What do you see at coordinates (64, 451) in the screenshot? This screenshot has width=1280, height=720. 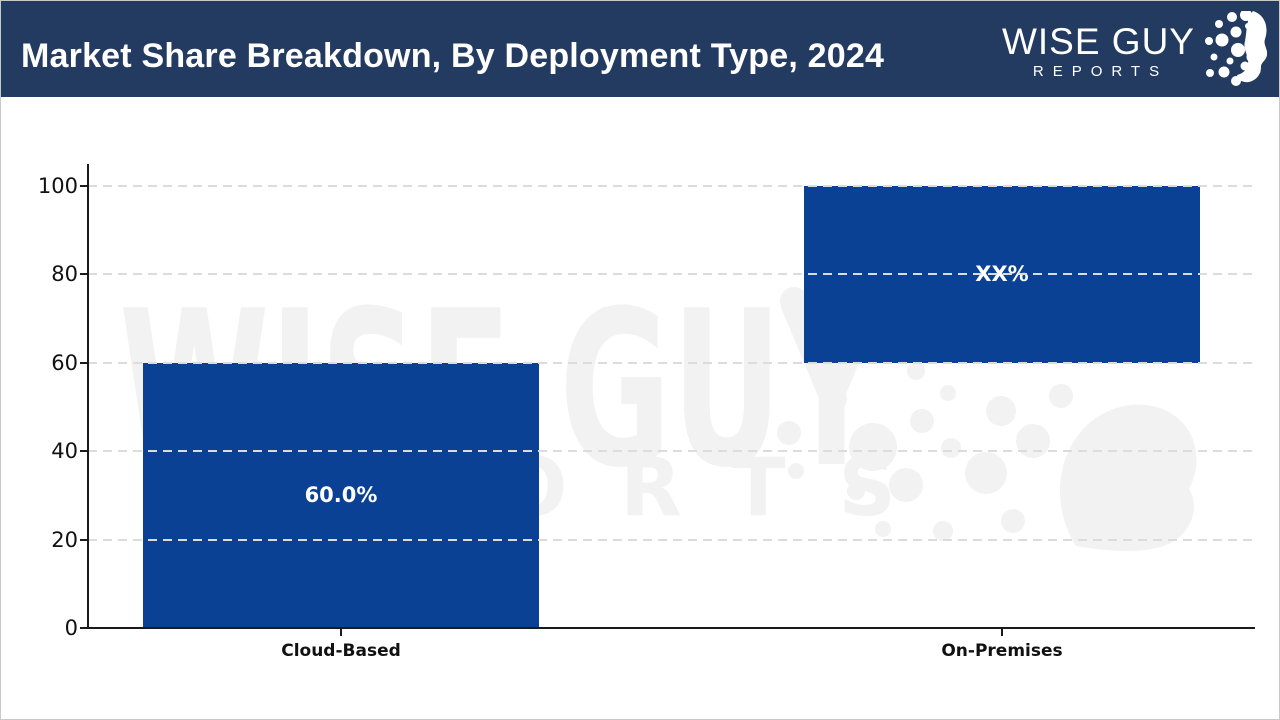 I see `y-tick-label: 40` at bounding box center [64, 451].